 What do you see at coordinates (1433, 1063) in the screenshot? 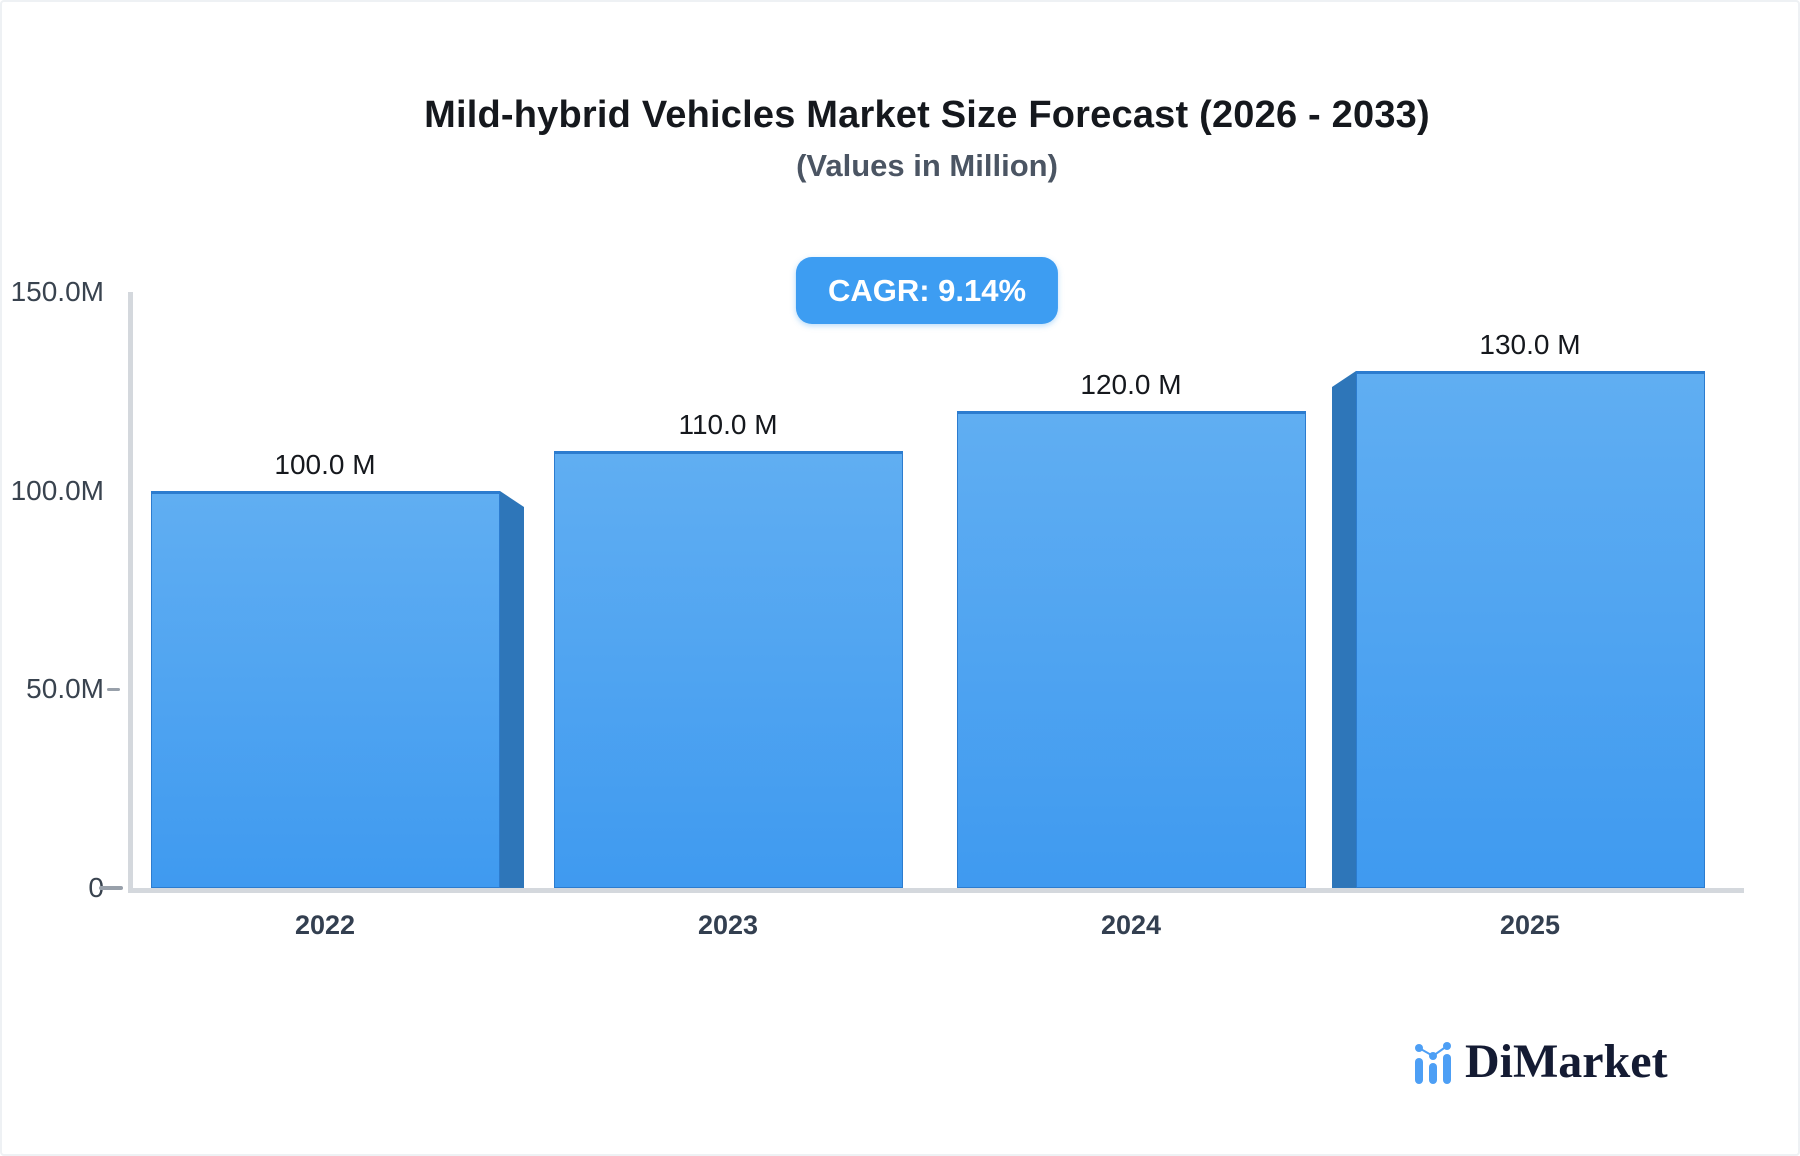
I see `dimarket-logo-icon` at bounding box center [1433, 1063].